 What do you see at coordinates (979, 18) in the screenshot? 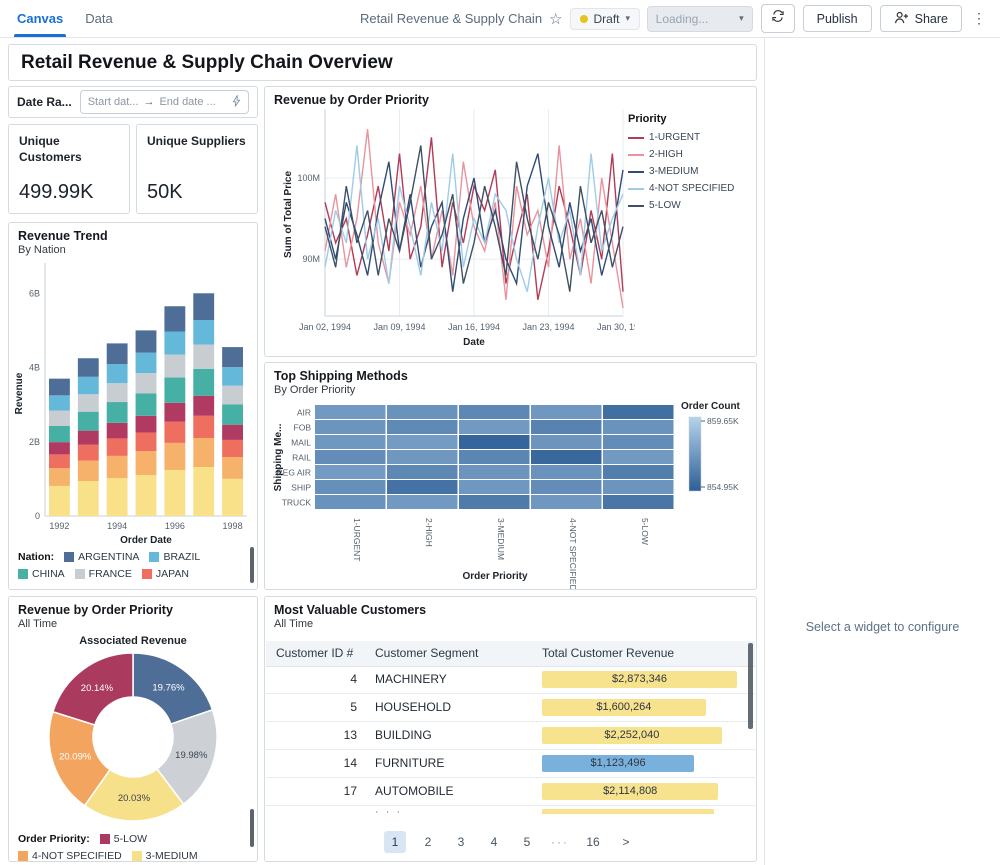
I see `more-options-icon: ⋮` at bounding box center [979, 18].